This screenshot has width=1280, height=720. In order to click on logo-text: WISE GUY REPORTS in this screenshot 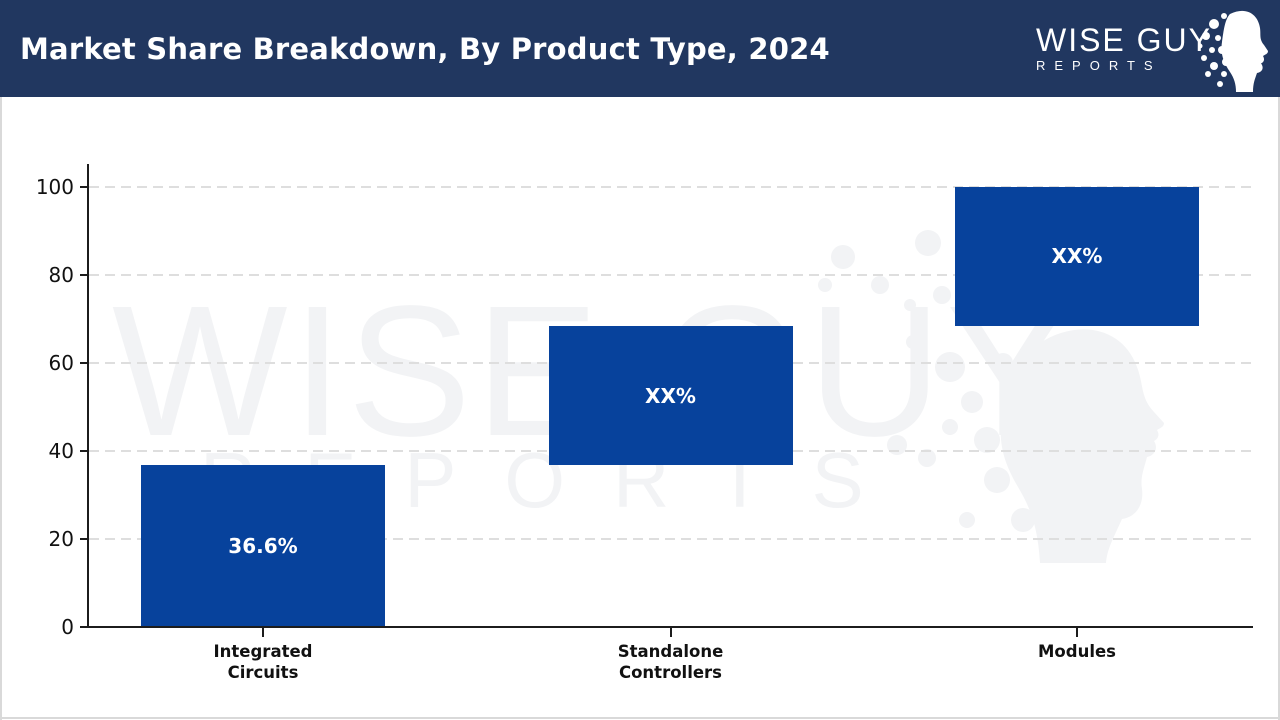, I will do `click(1124, 49)`.